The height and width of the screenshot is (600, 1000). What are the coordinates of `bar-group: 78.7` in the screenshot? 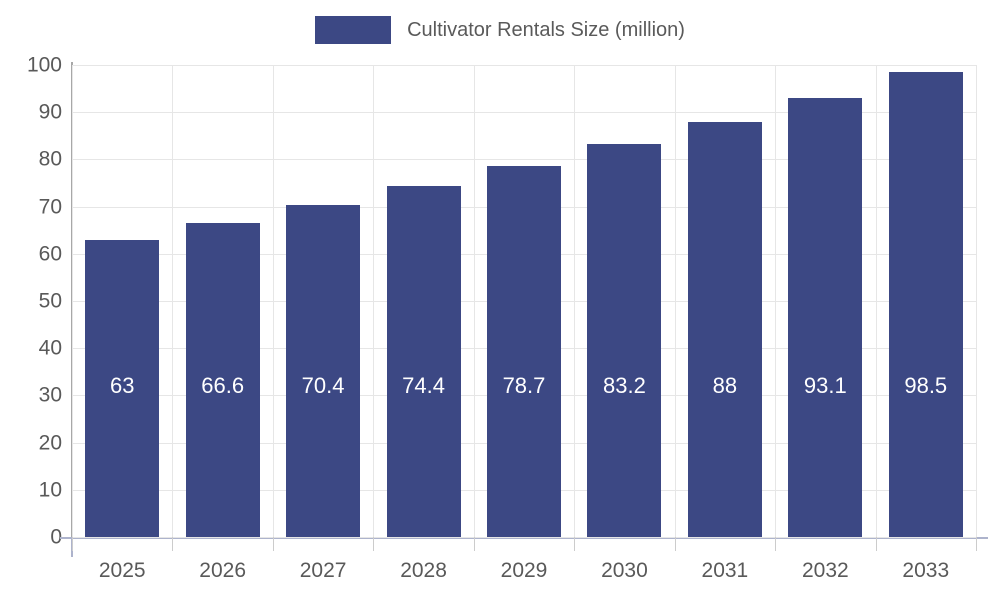 It's located at (524, 301).